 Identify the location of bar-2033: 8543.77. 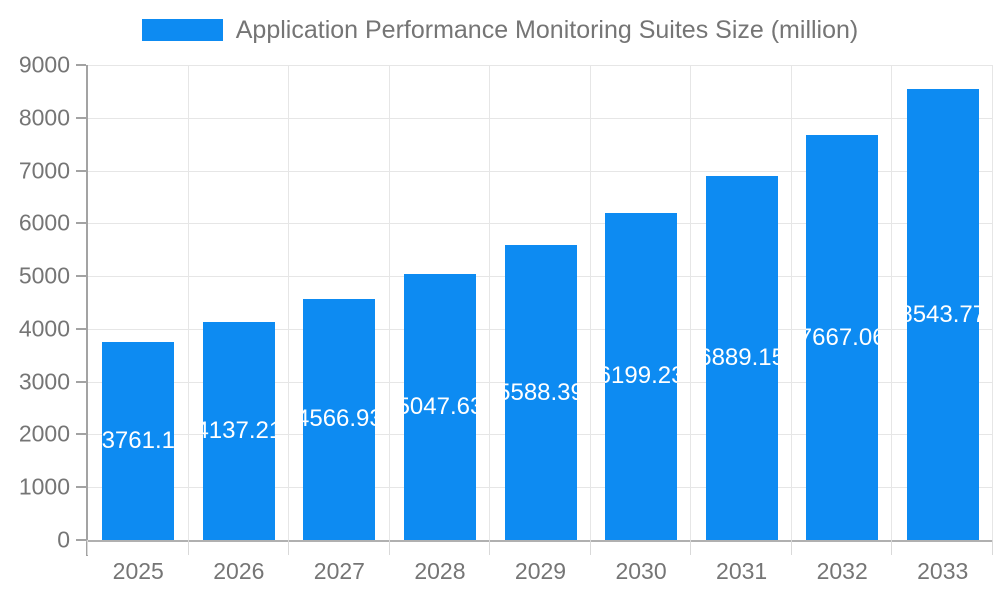
(942, 314).